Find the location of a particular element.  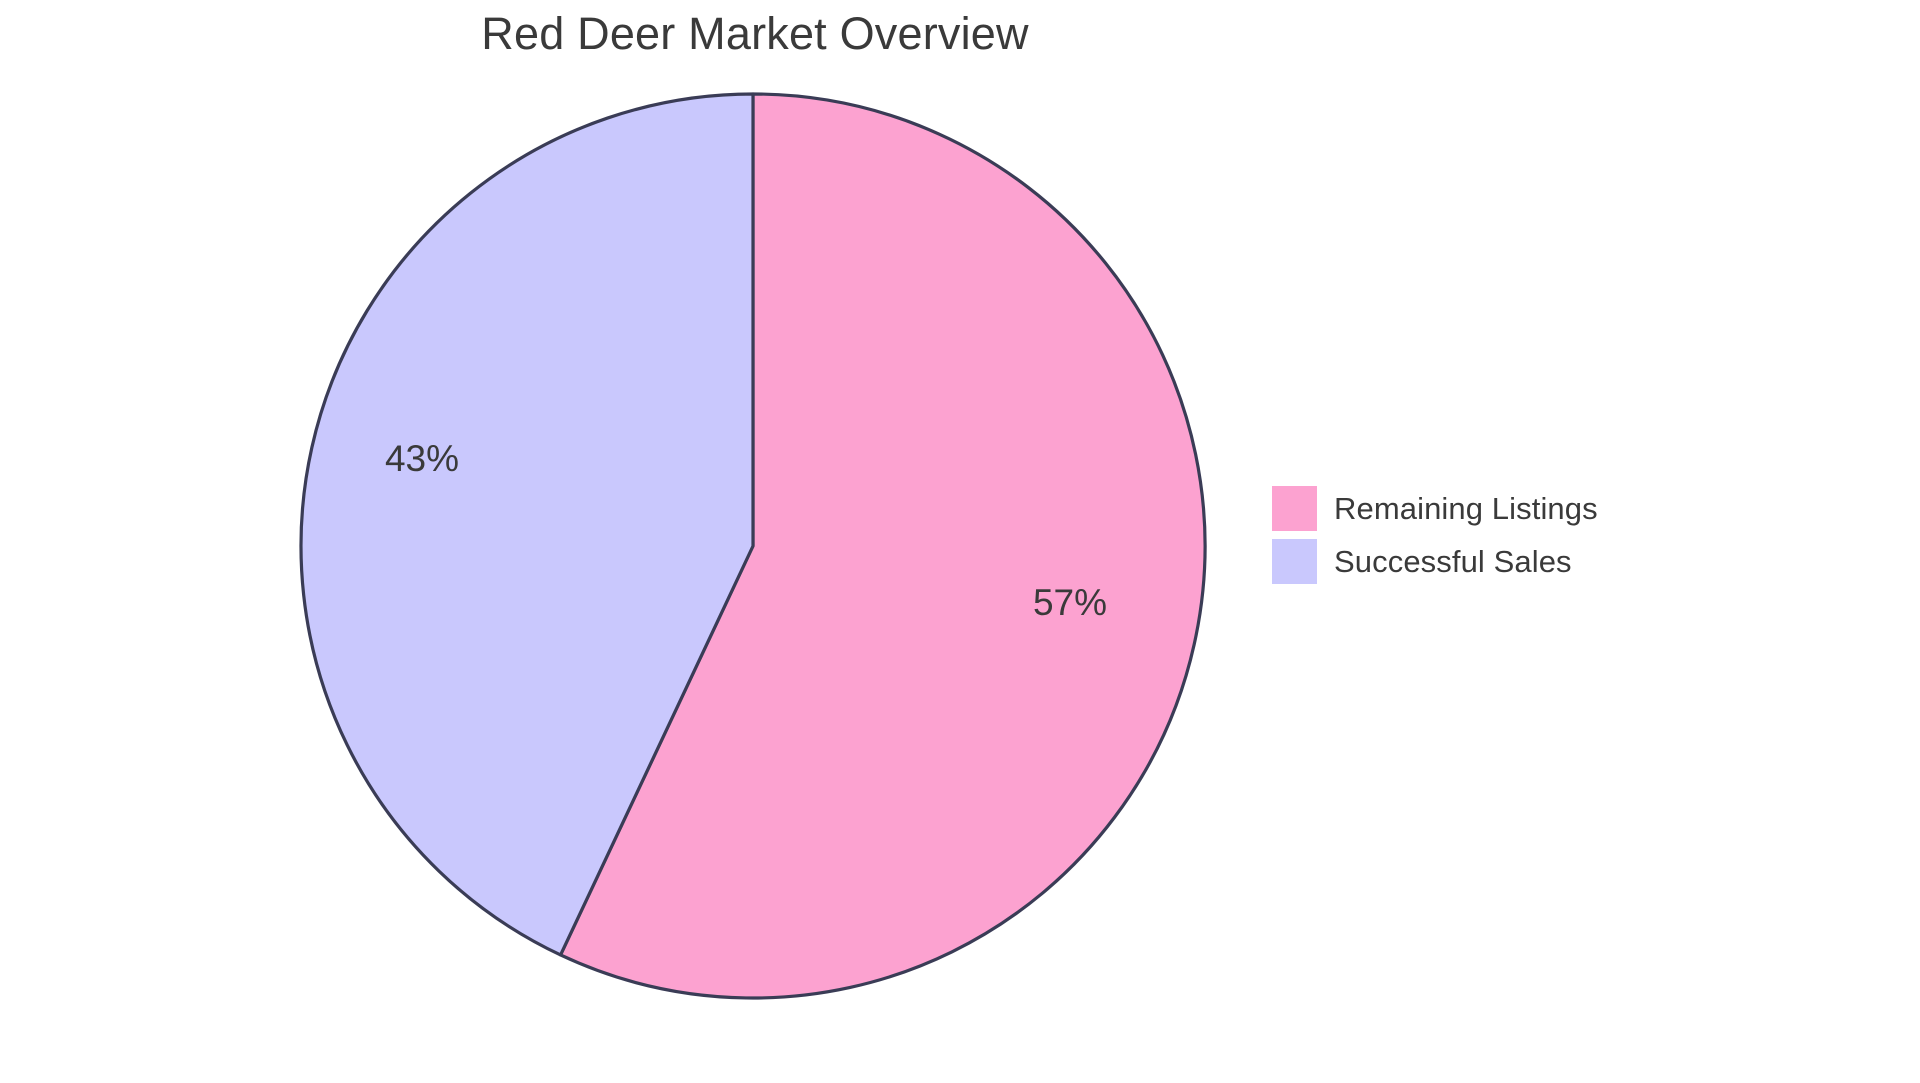

legend-item-remaining-listings: Remaining Listings is located at coordinates (1435, 508).